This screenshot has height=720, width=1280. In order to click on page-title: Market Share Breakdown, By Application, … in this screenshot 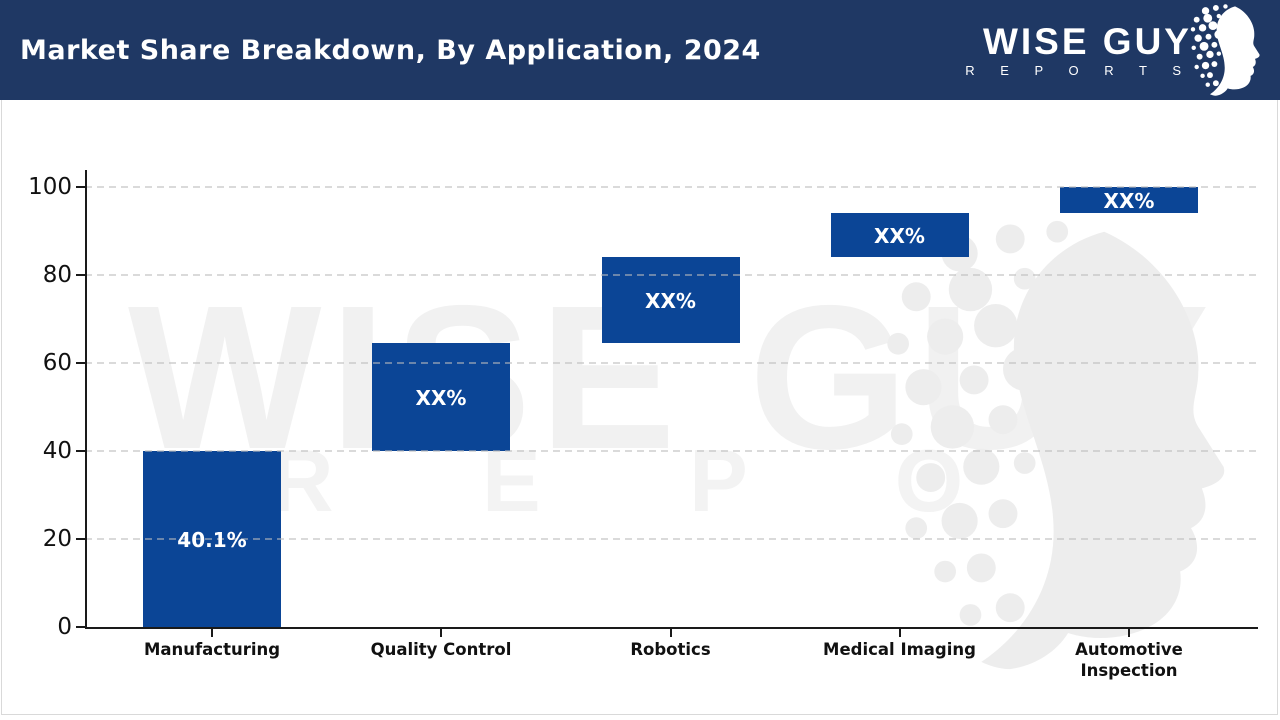, I will do `click(390, 50)`.